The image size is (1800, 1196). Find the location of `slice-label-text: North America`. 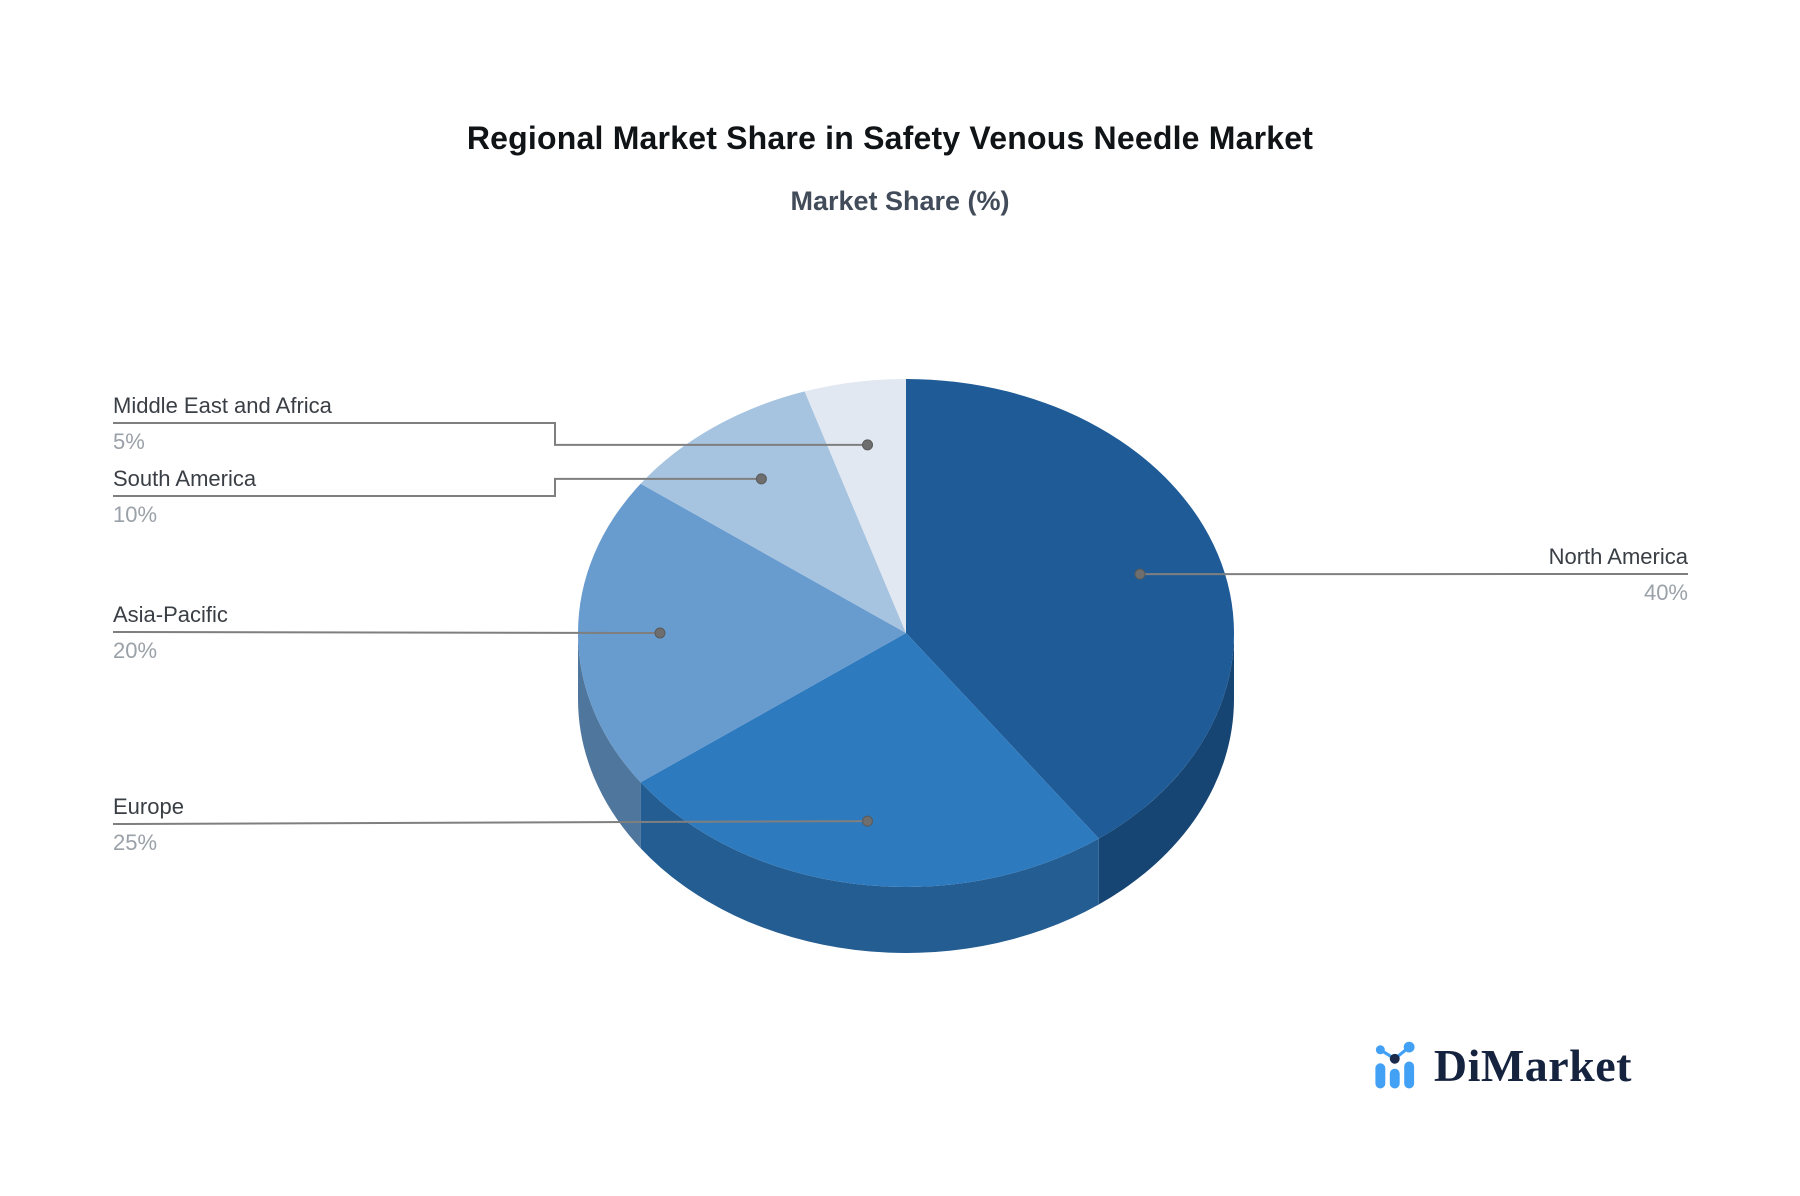

slice-label-text: North America is located at coordinates (1618, 556).